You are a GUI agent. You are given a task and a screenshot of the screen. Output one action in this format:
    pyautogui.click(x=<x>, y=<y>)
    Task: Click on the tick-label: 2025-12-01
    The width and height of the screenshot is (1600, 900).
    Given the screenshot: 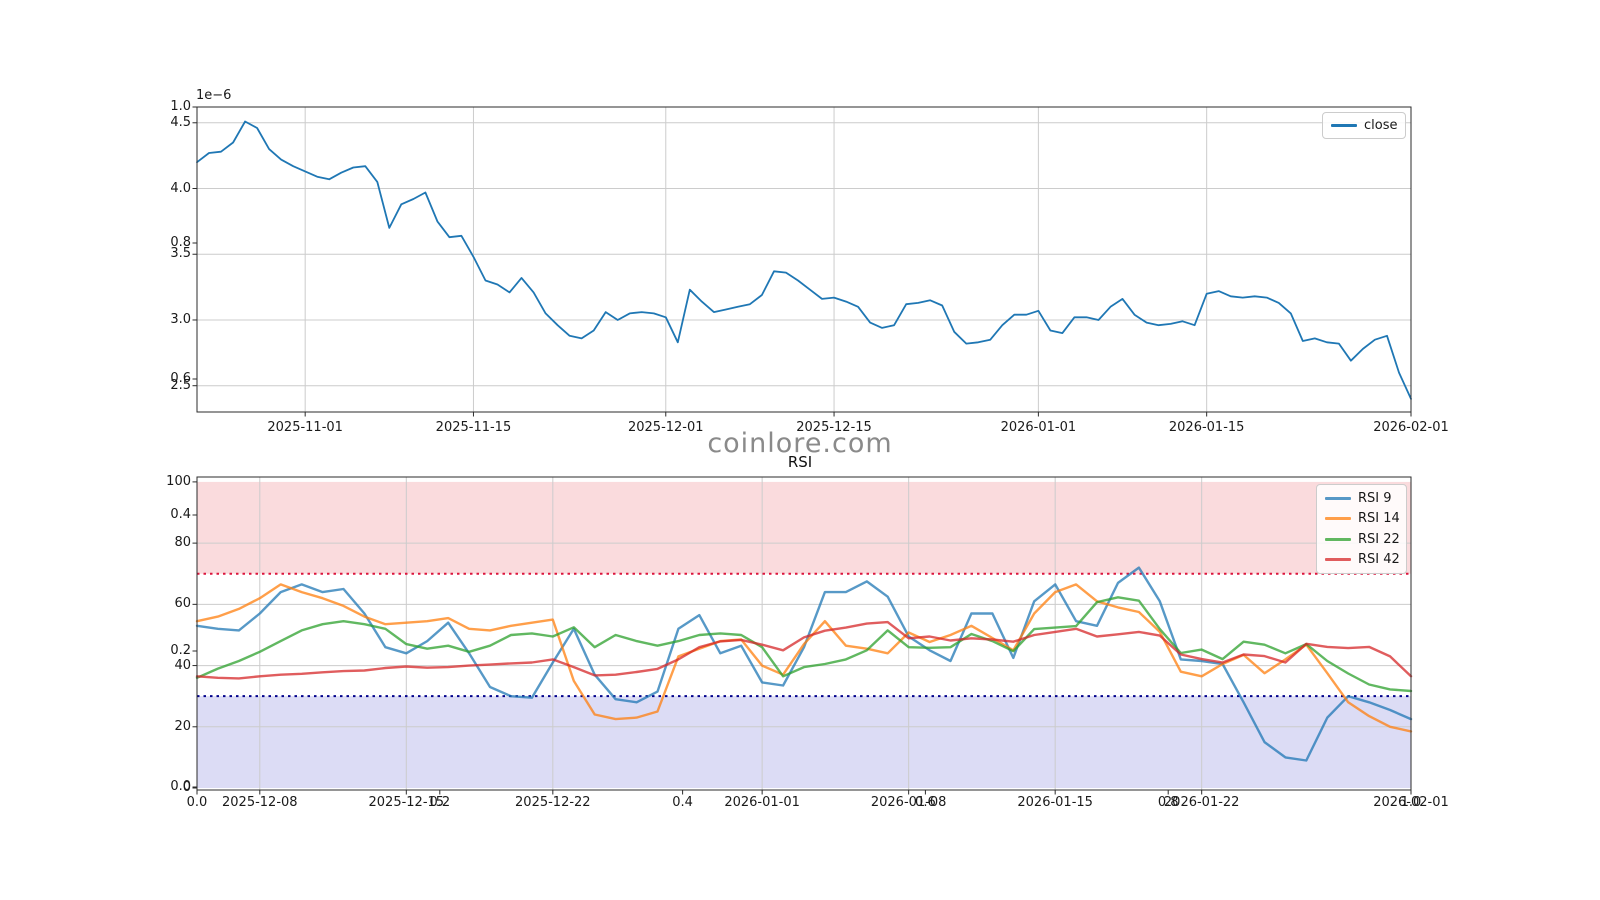 What is the action you would take?
    pyautogui.click(x=665, y=427)
    